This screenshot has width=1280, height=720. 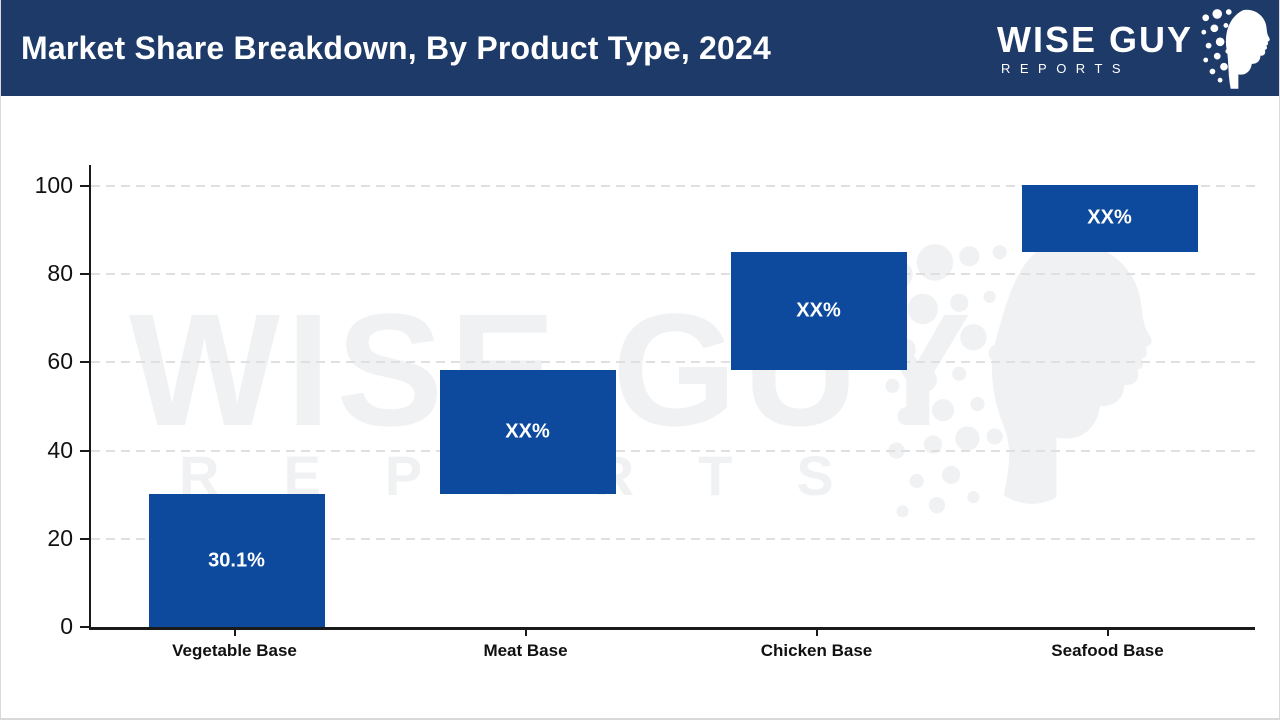 What do you see at coordinates (60, 449) in the screenshot?
I see `y-tick-label: 40` at bounding box center [60, 449].